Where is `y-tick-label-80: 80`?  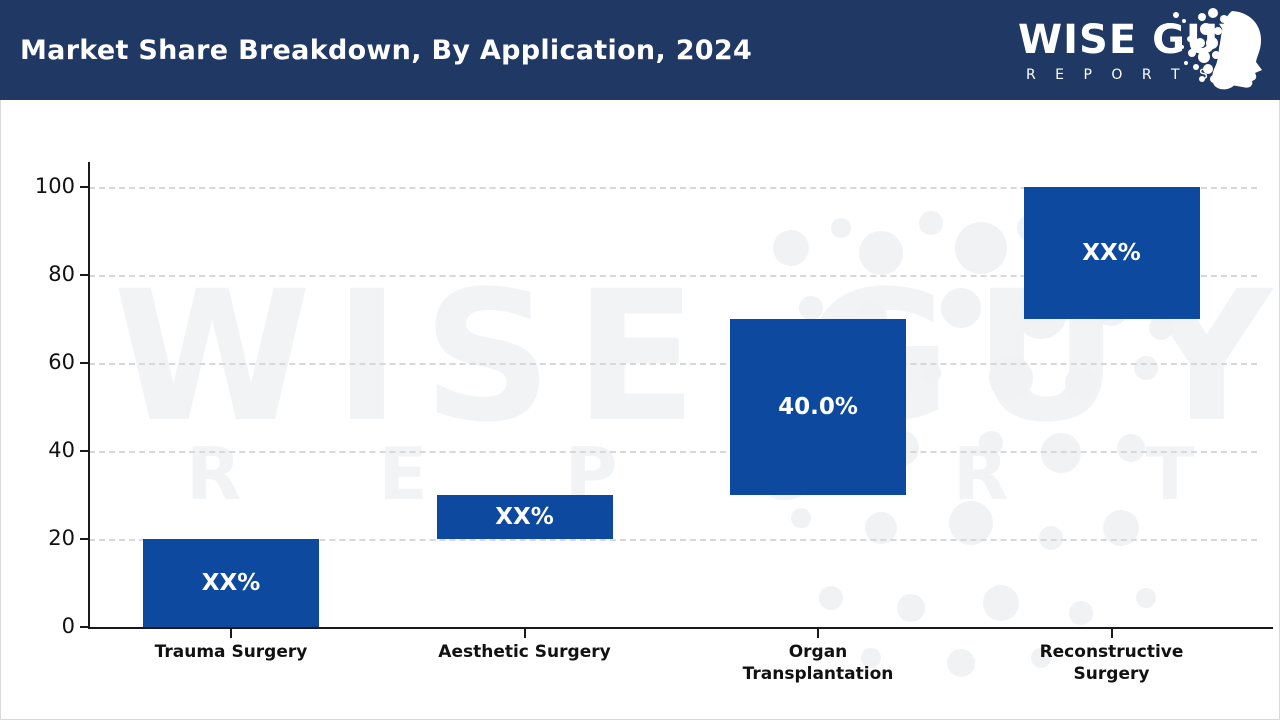
y-tick-label-80: 80 is located at coordinates (61, 273).